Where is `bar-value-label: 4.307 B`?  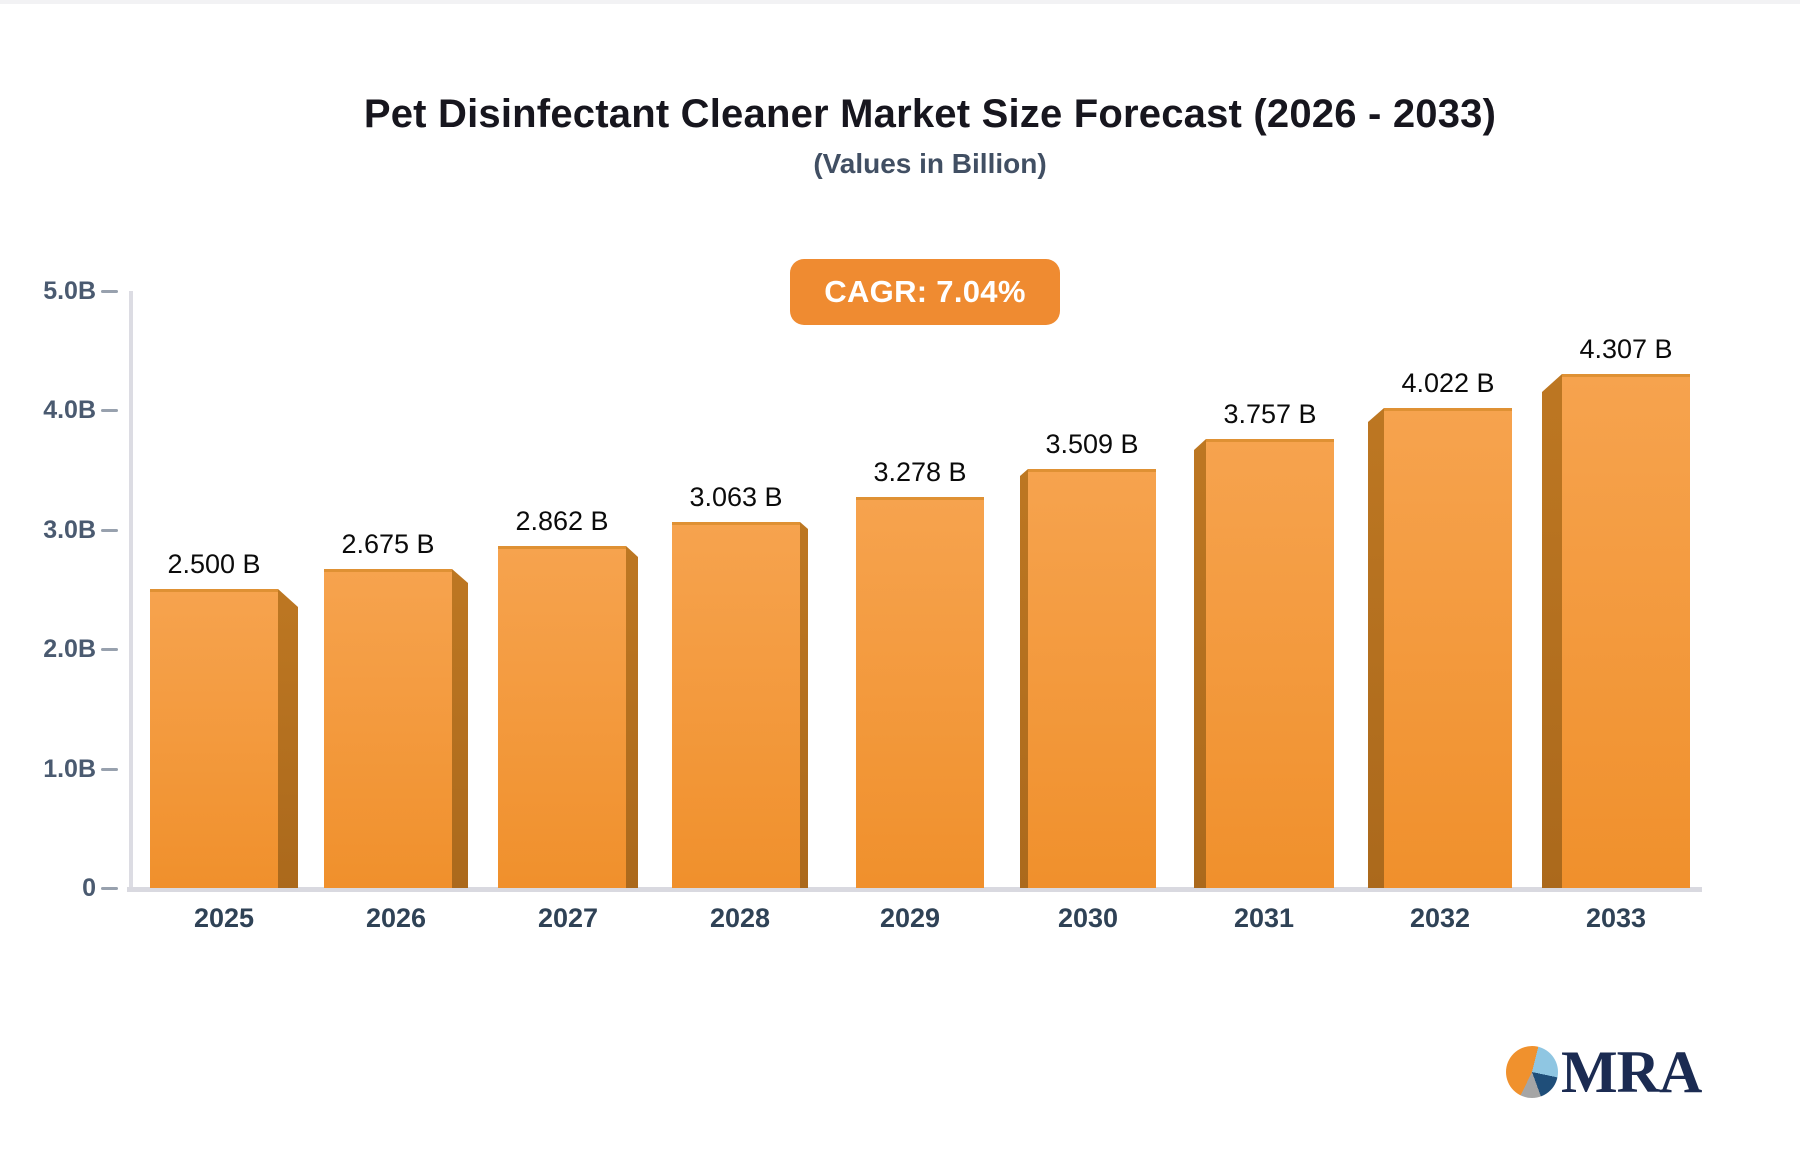 bar-value-label: 4.307 B is located at coordinates (1626, 349).